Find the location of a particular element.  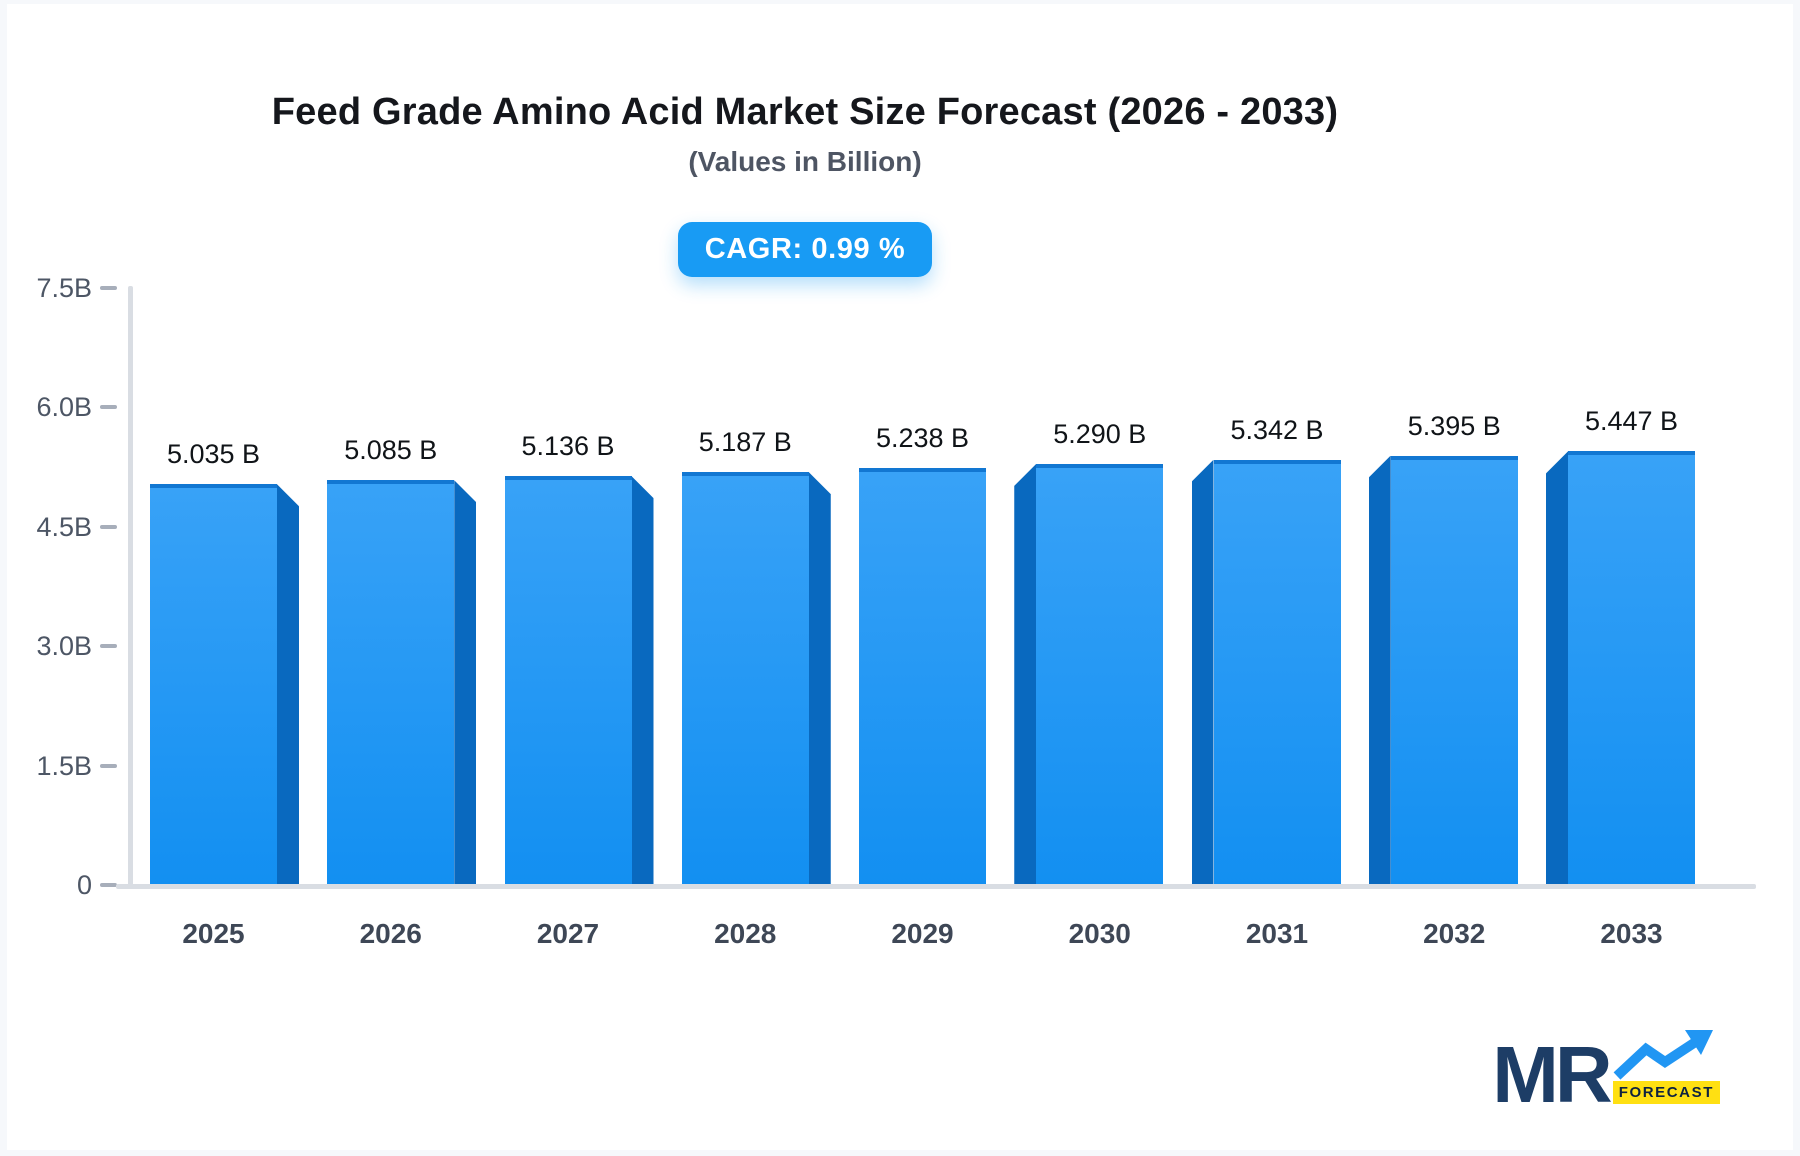

x-axis-label-2025: 2025 is located at coordinates (213, 933).